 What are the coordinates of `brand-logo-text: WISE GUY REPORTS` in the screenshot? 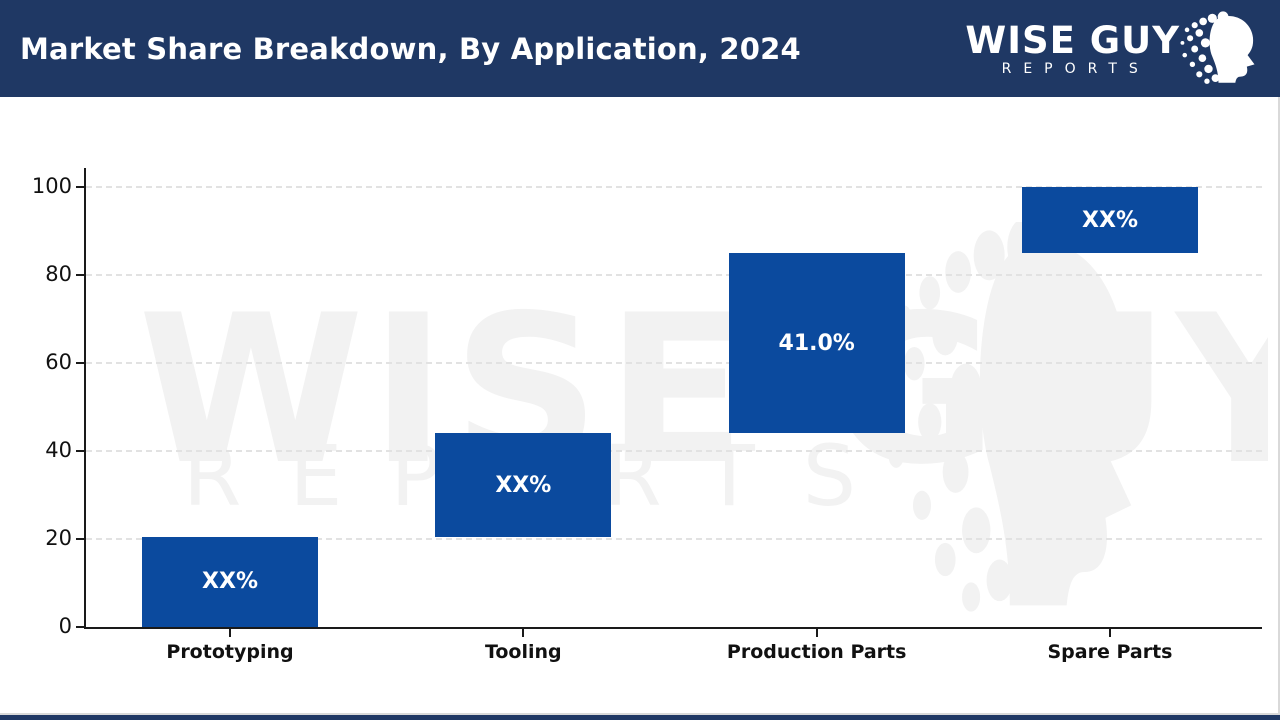 It's located at (1072, 49).